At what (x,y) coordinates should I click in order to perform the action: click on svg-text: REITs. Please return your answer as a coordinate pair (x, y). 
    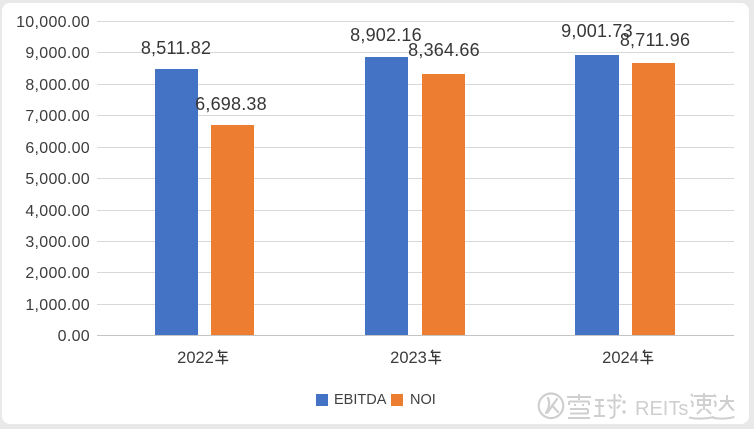
    Looking at the image, I should click on (661, 409).